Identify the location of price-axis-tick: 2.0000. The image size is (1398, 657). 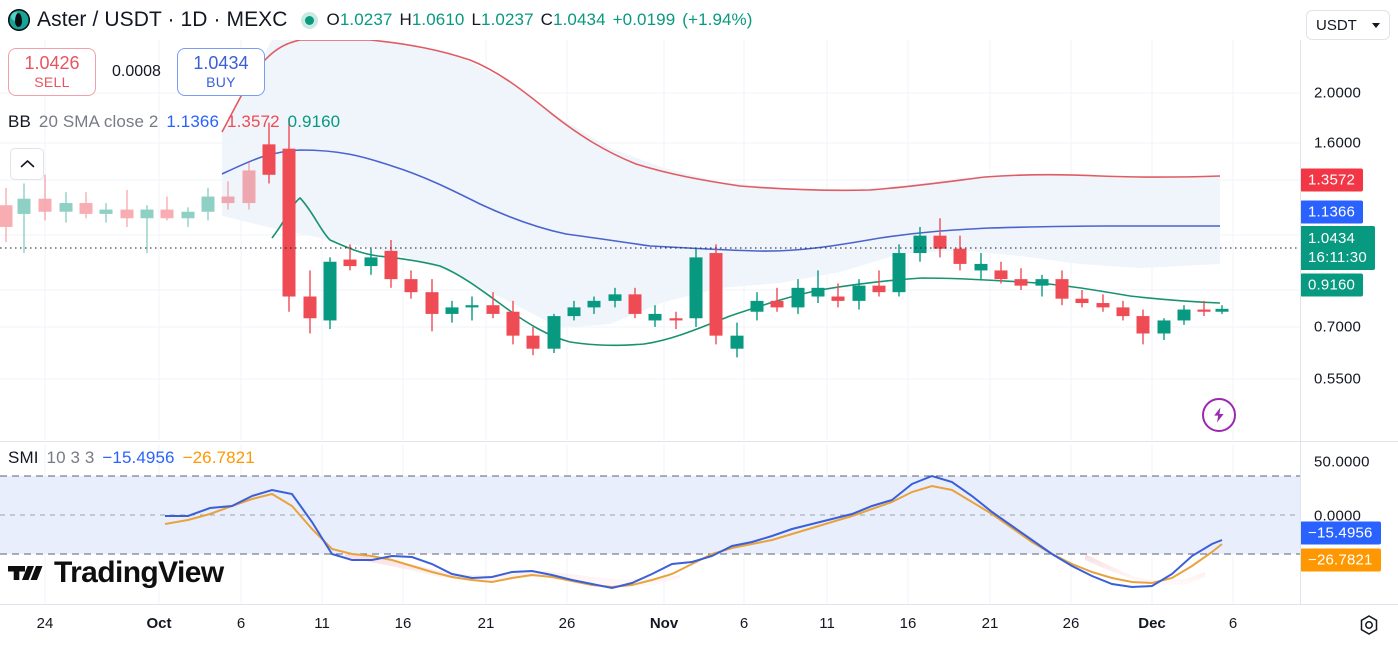
(1338, 93).